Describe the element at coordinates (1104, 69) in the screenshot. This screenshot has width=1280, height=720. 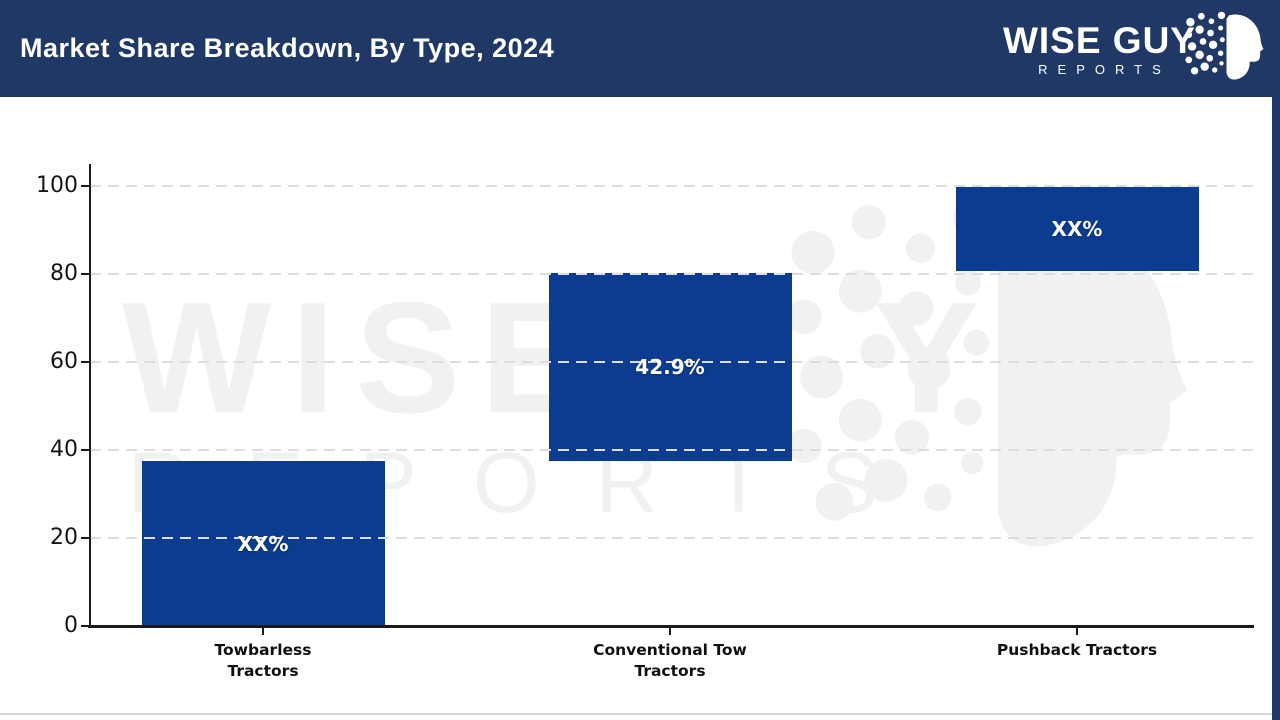
I see `brand-logo-line2: REPORTS` at that location.